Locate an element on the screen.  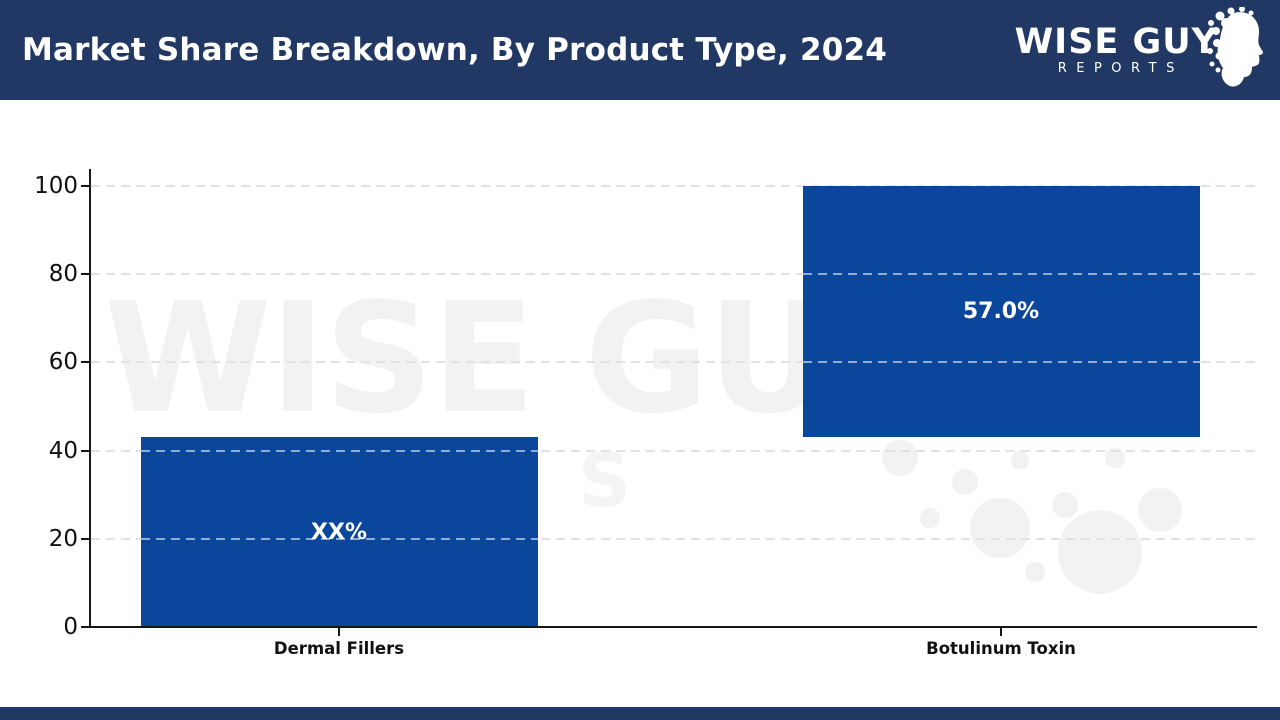
wiseguy-logo: WISE GUY REPORTS is located at coordinates (1140, 50).